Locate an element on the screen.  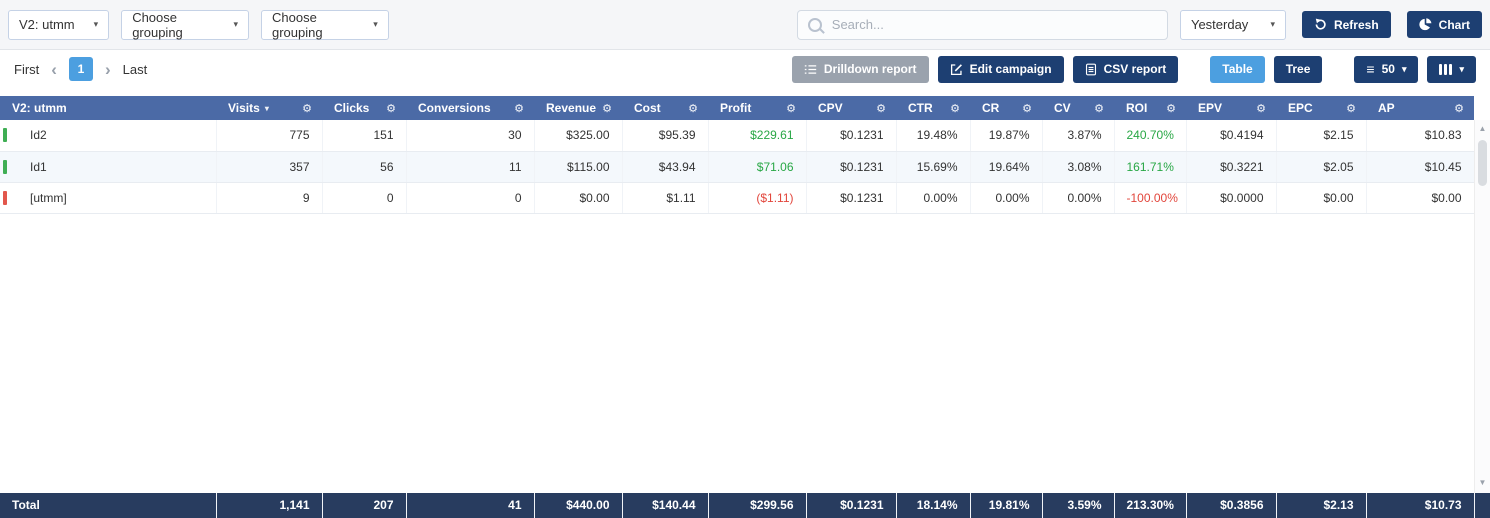
cell-visits: 9 is located at coordinates (269, 198).